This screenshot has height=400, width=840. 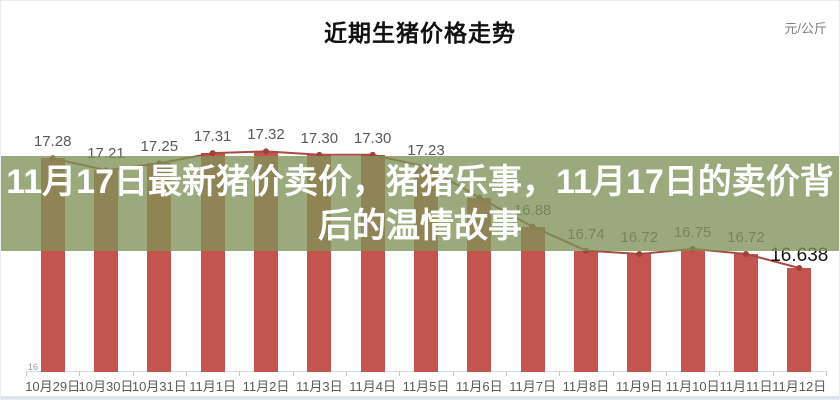 What do you see at coordinates (746, 386) in the screenshot?
I see `date-label: 11月11日` at bounding box center [746, 386].